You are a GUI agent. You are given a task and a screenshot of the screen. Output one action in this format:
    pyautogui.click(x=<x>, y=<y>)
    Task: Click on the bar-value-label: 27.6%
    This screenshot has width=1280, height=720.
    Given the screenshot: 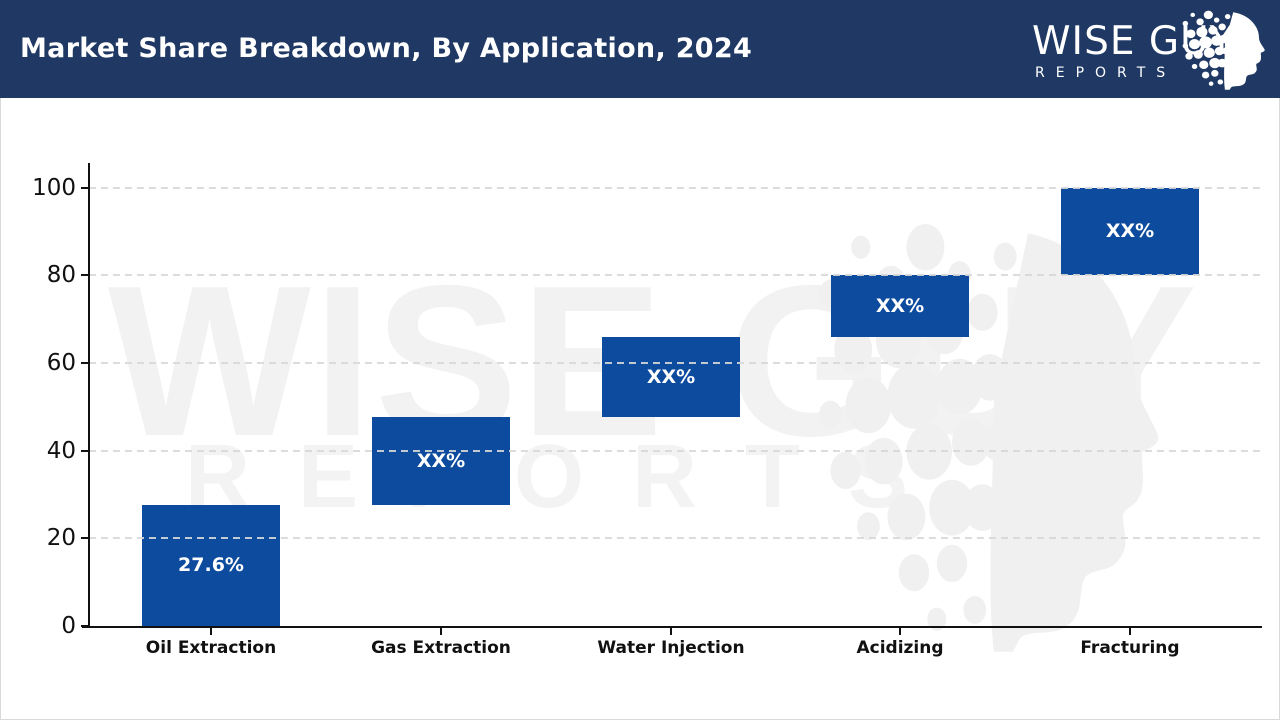 What is the action you would take?
    pyautogui.click(x=211, y=565)
    